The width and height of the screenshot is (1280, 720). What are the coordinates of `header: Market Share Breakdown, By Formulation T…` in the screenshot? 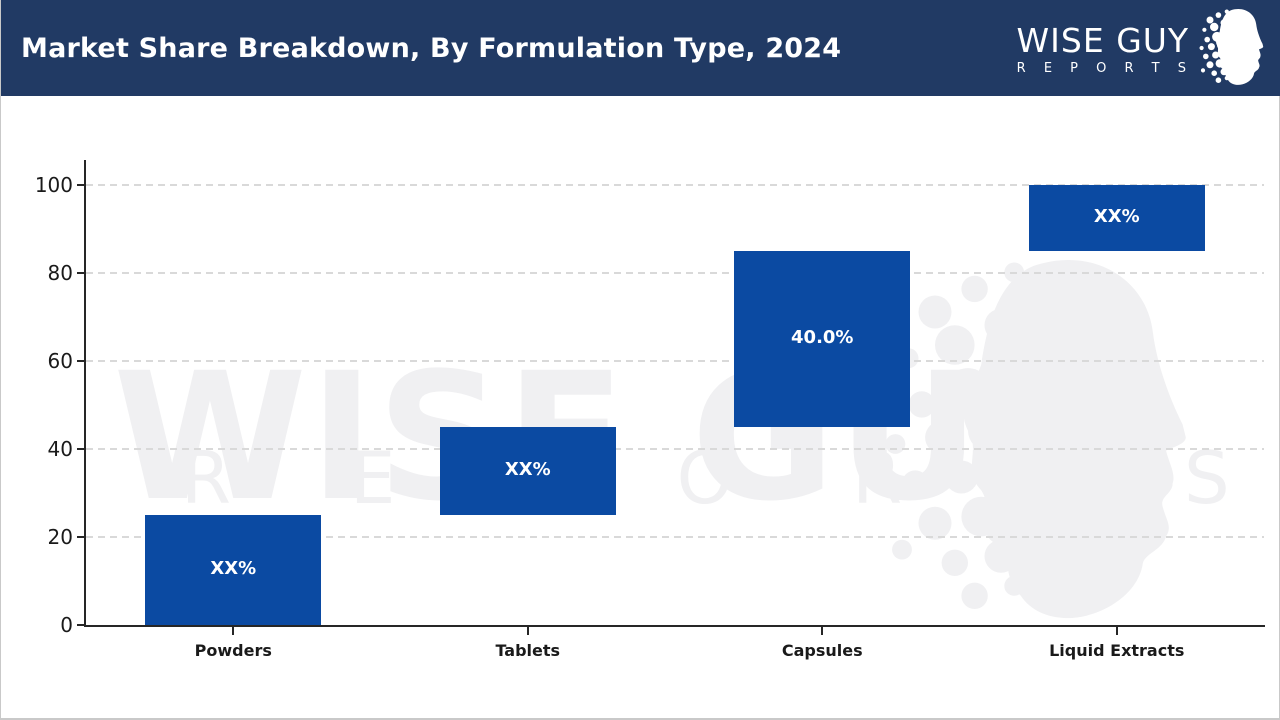 It's located at (640, 48).